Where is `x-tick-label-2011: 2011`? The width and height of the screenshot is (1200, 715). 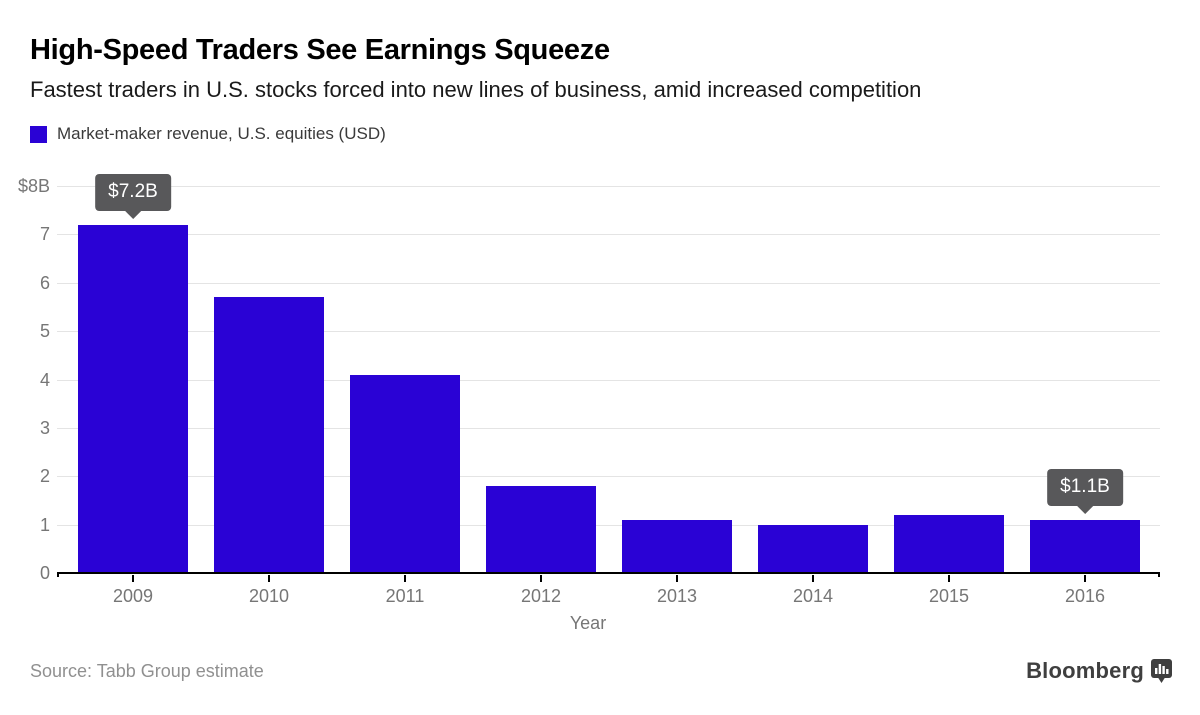 x-tick-label-2011: 2011 is located at coordinates (405, 596).